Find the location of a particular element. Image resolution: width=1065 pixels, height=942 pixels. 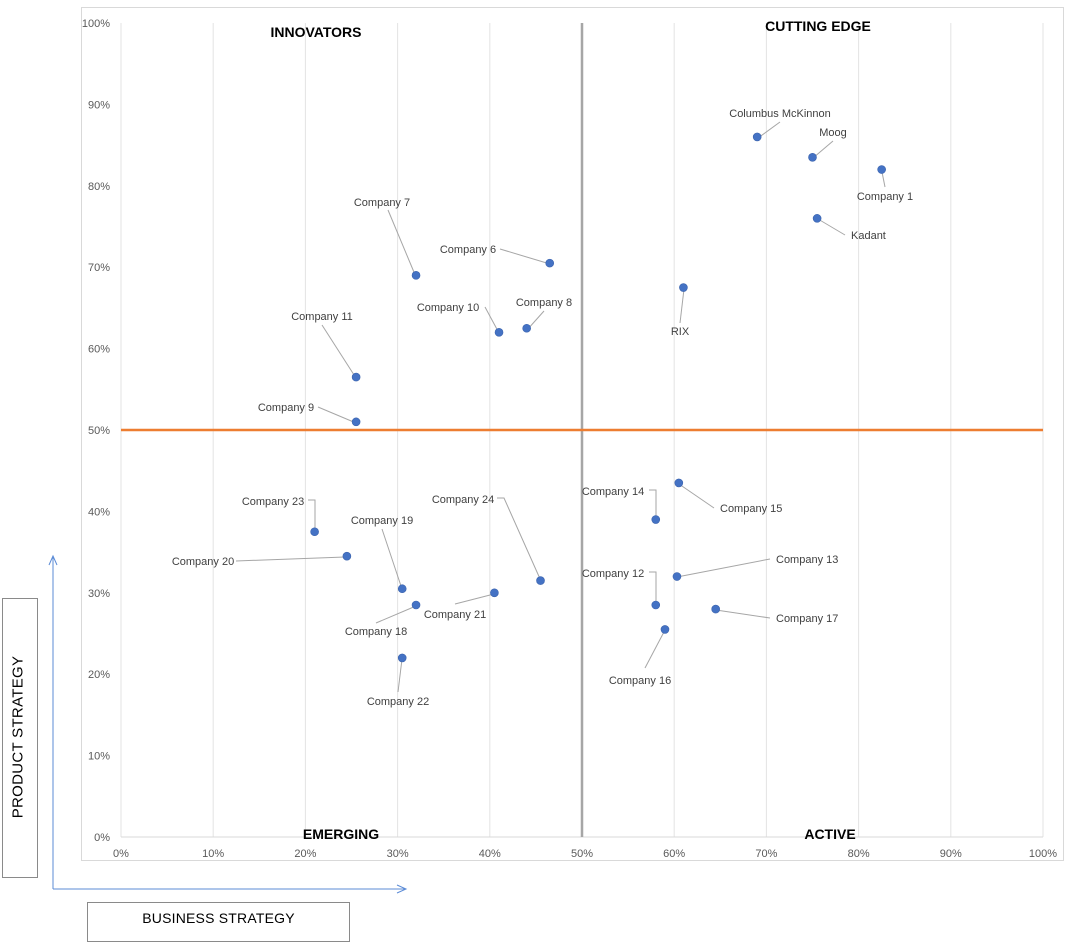

data-label: Company 24 is located at coordinates (463, 500).